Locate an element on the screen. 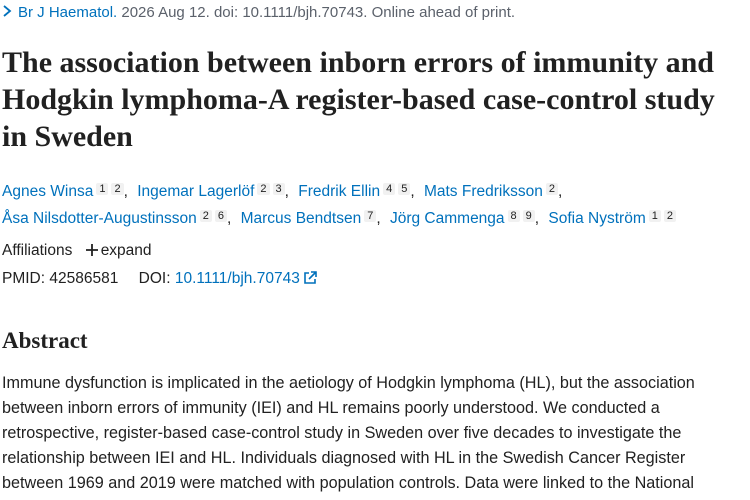  identifiers: PMID: 42586581 DOI: 10.1111/bjh.70743 is located at coordinates (159, 279).